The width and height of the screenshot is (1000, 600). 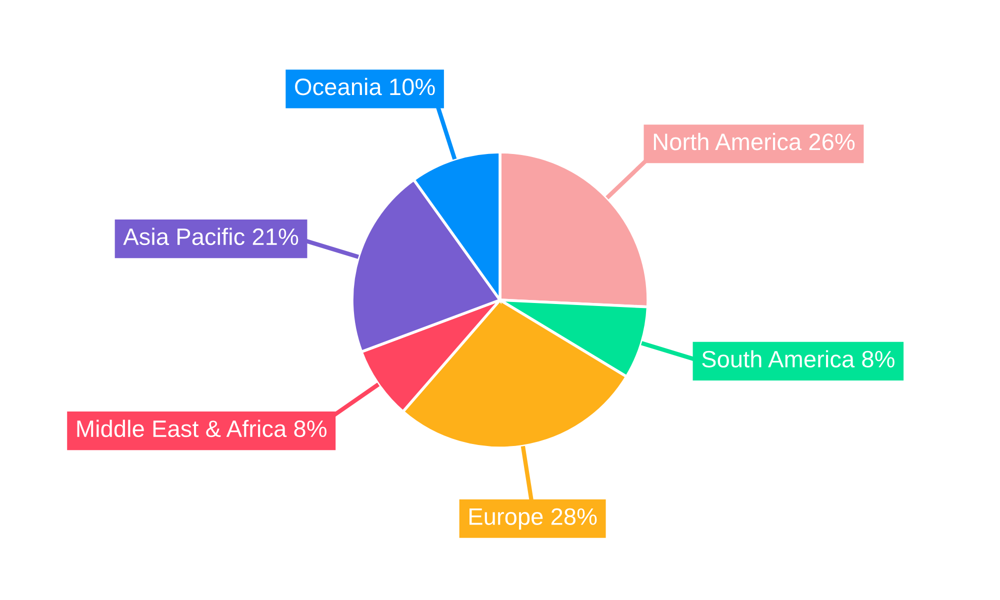 I want to click on slice-label: Asia Pacific 21%, so click(x=210, y=237).